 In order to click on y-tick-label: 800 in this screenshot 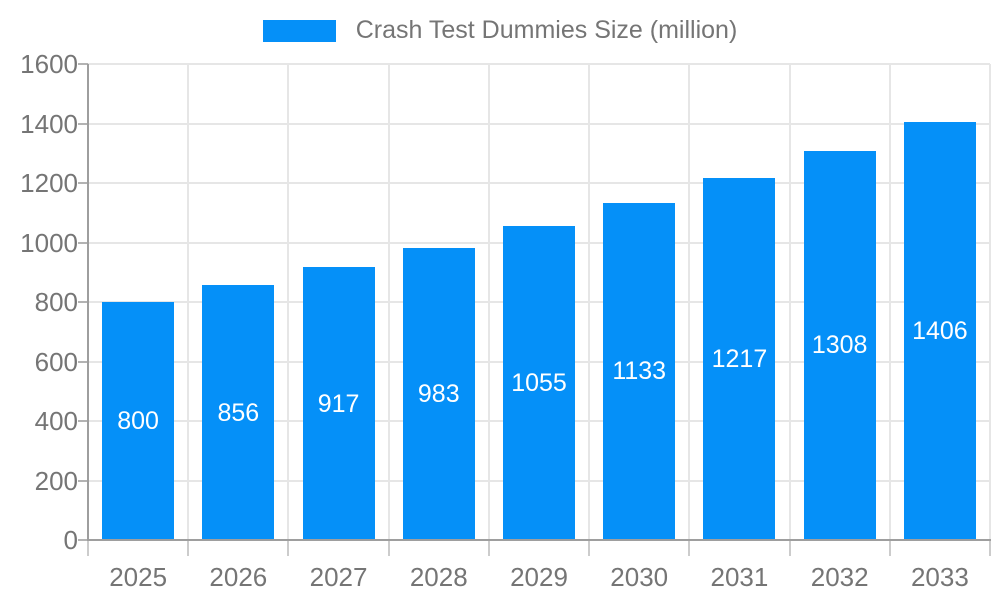, I will do `click(56, 302)`.